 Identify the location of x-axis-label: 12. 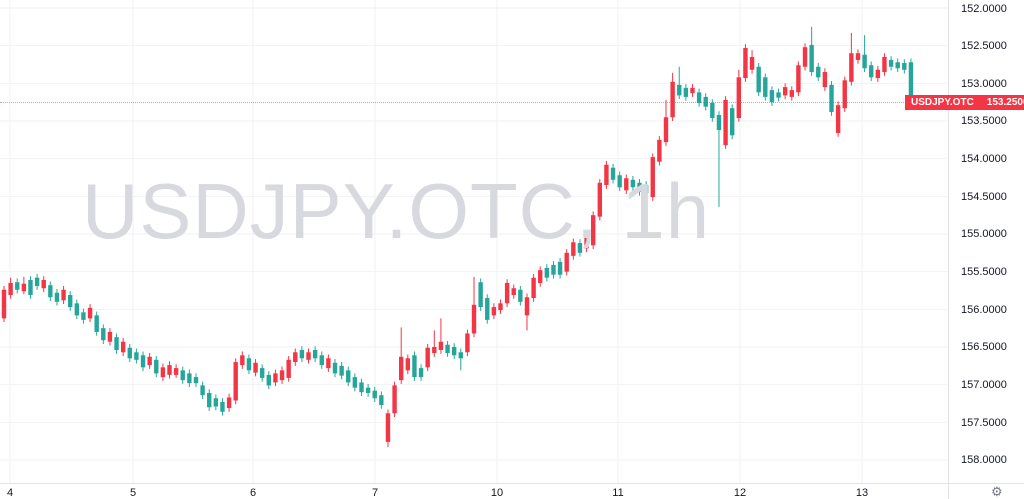
(740, 493).